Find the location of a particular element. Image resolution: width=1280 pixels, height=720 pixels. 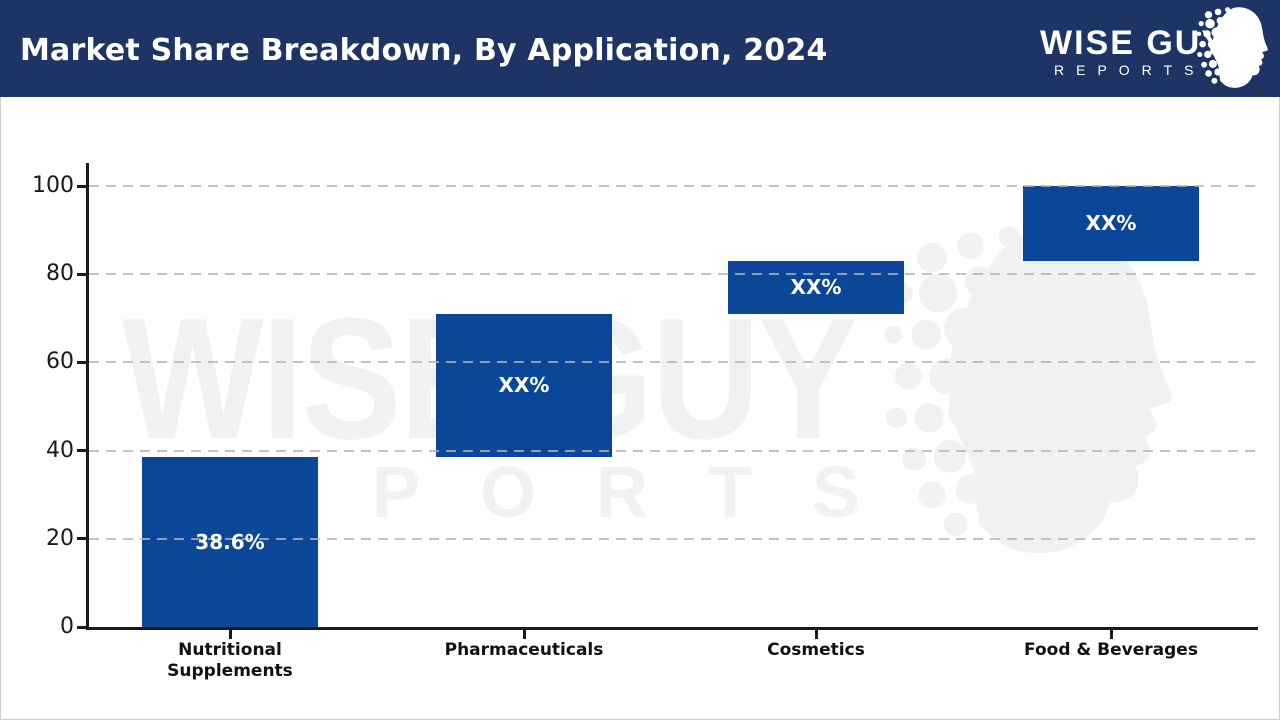

x-axis is located at coordinates (672, 628).